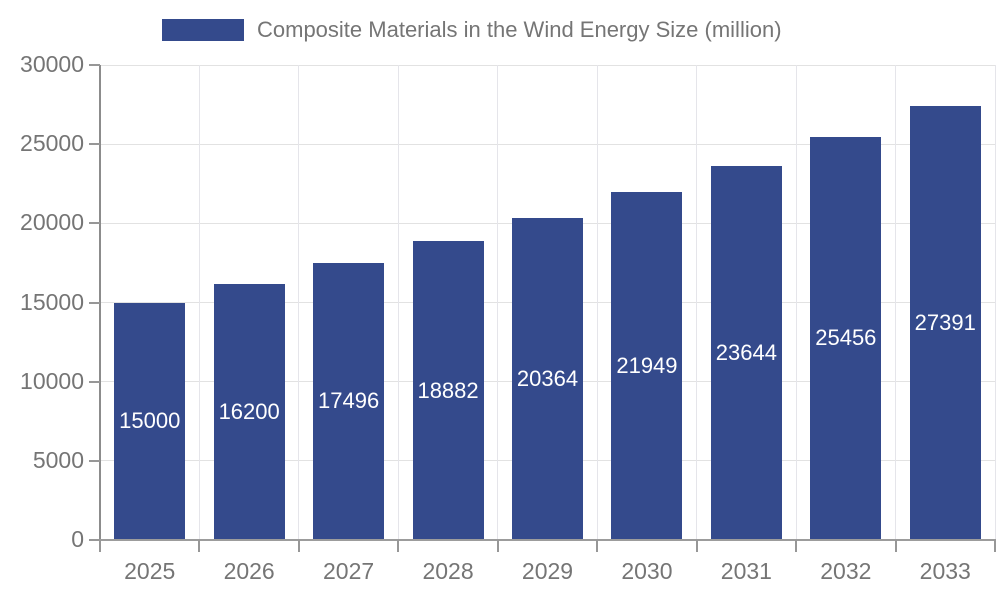  I want to click on bar-value-label: 21949, so click(647, 366).